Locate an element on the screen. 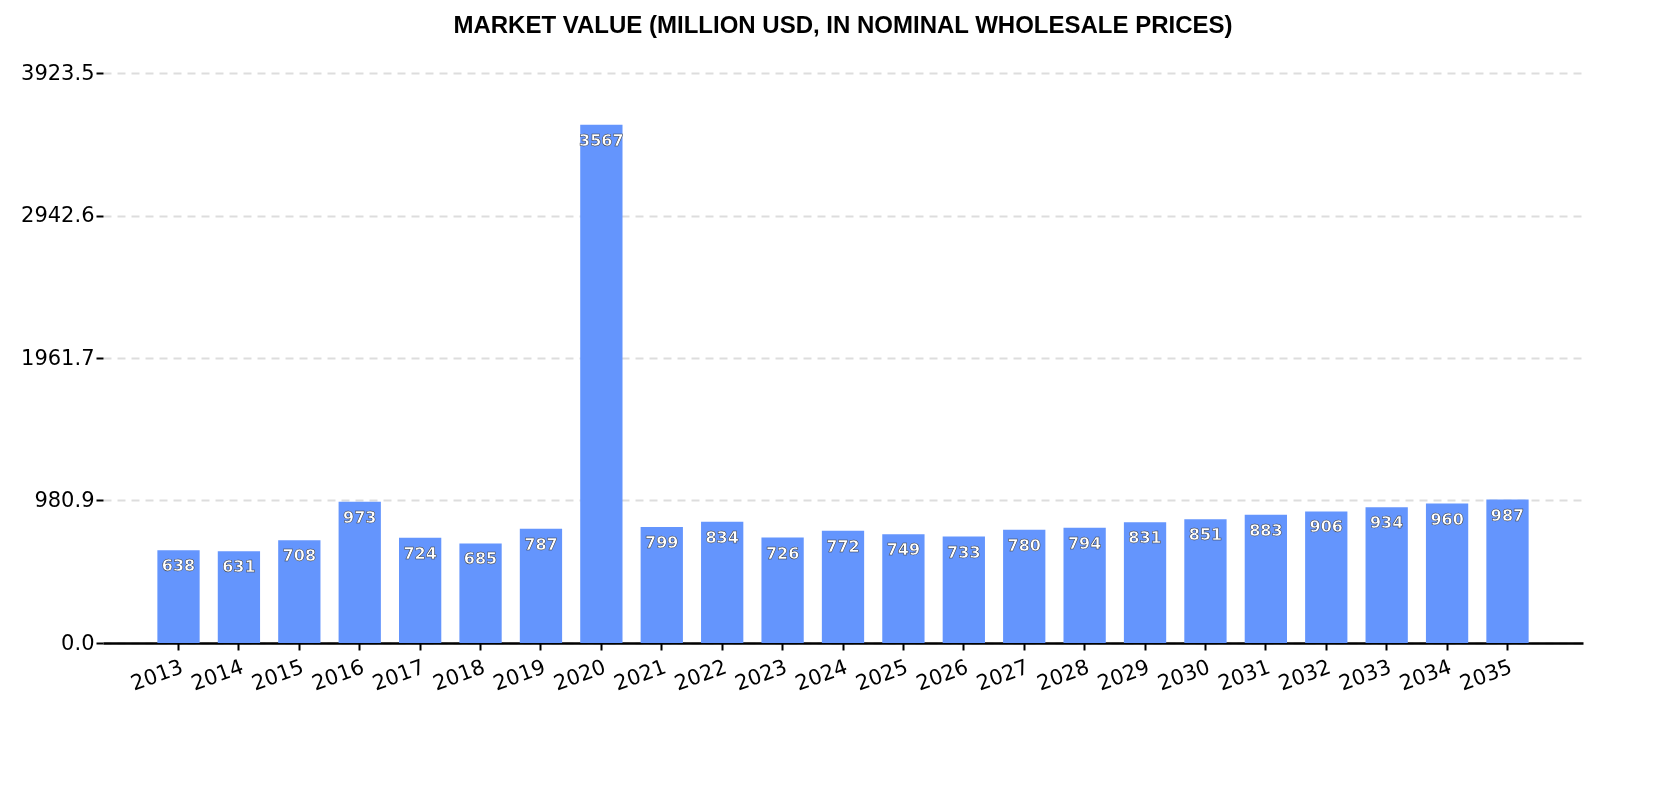  x-tick-label: 2022 is located at coordinates (700, 675).